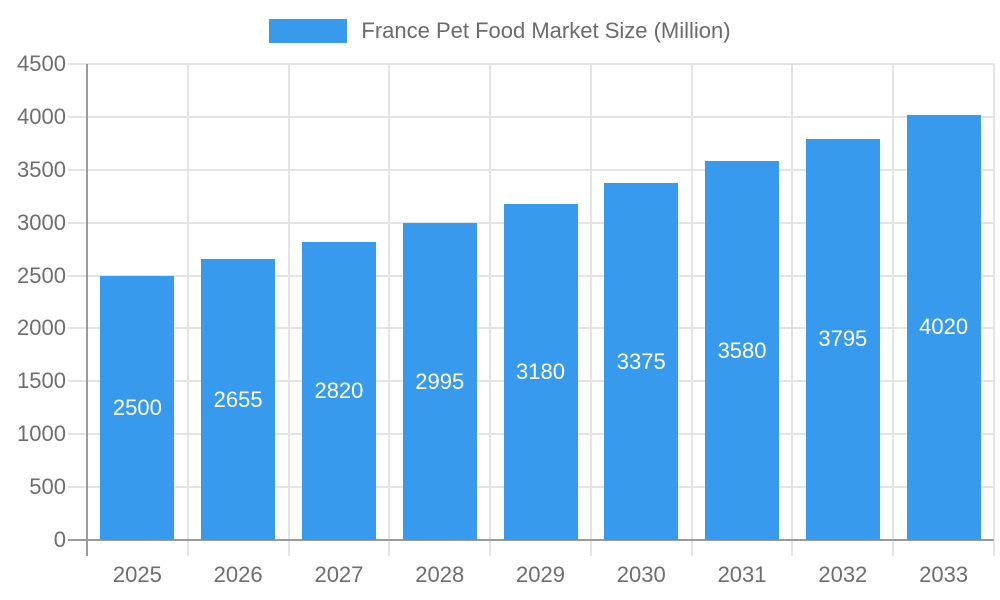 This screenshot has width=1000, height=600. What do you see at coordinates (308, 31) in the screenshot?
I see `legend-swatch` at bounding box center [308, 31].